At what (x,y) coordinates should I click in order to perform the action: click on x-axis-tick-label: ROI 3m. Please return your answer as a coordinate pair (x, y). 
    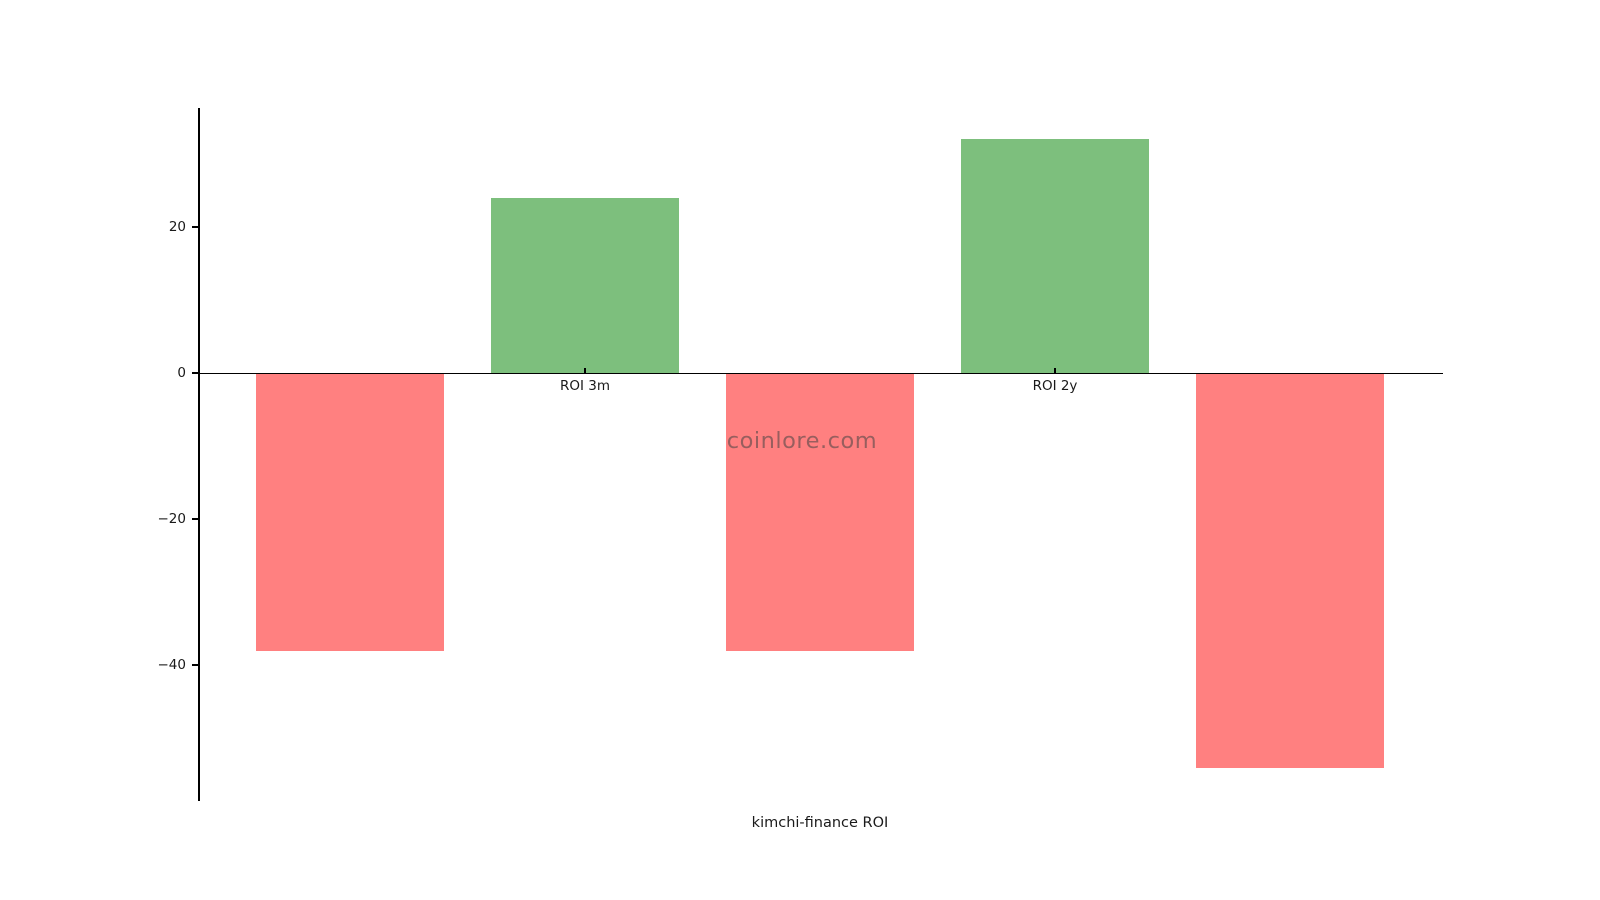
    Looking at the image, I should click on (585, 386).